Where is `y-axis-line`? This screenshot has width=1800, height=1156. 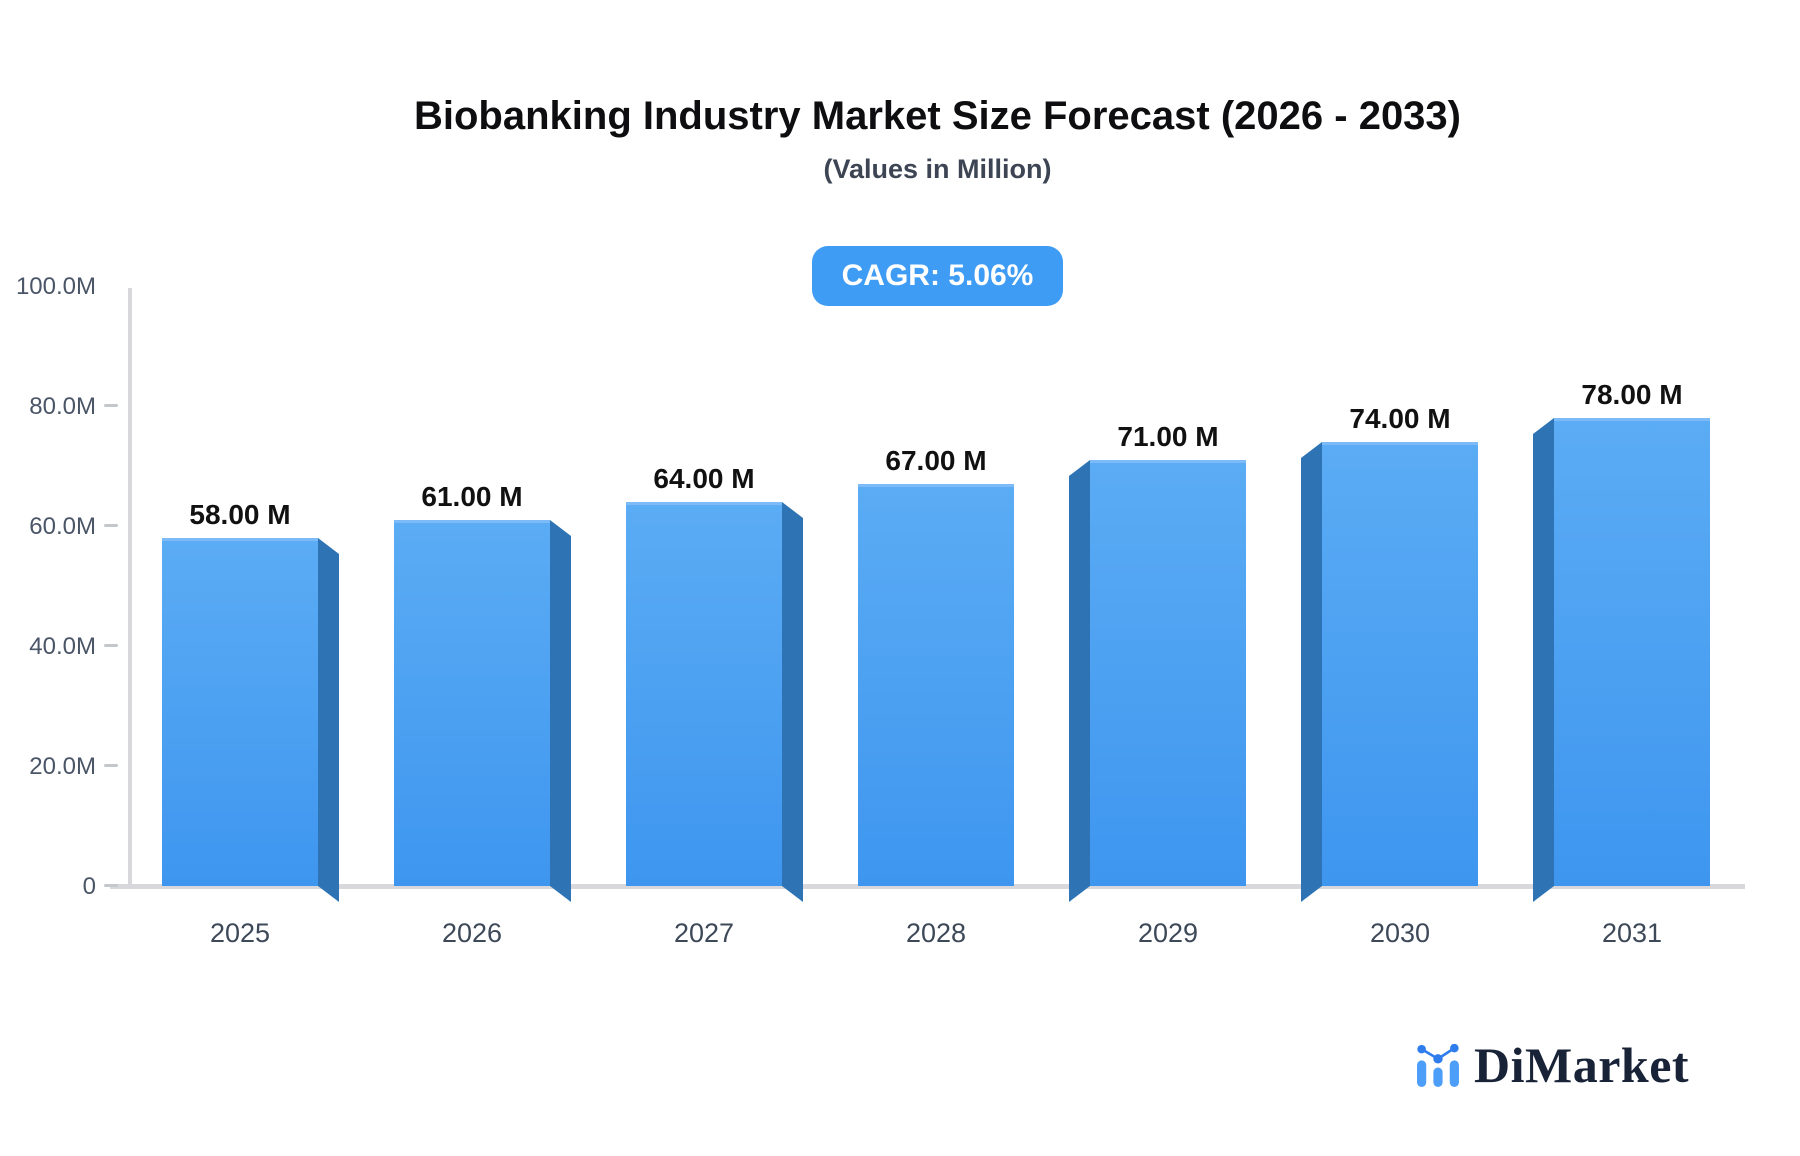
y-axis-line is located at coordinates (130, 588).